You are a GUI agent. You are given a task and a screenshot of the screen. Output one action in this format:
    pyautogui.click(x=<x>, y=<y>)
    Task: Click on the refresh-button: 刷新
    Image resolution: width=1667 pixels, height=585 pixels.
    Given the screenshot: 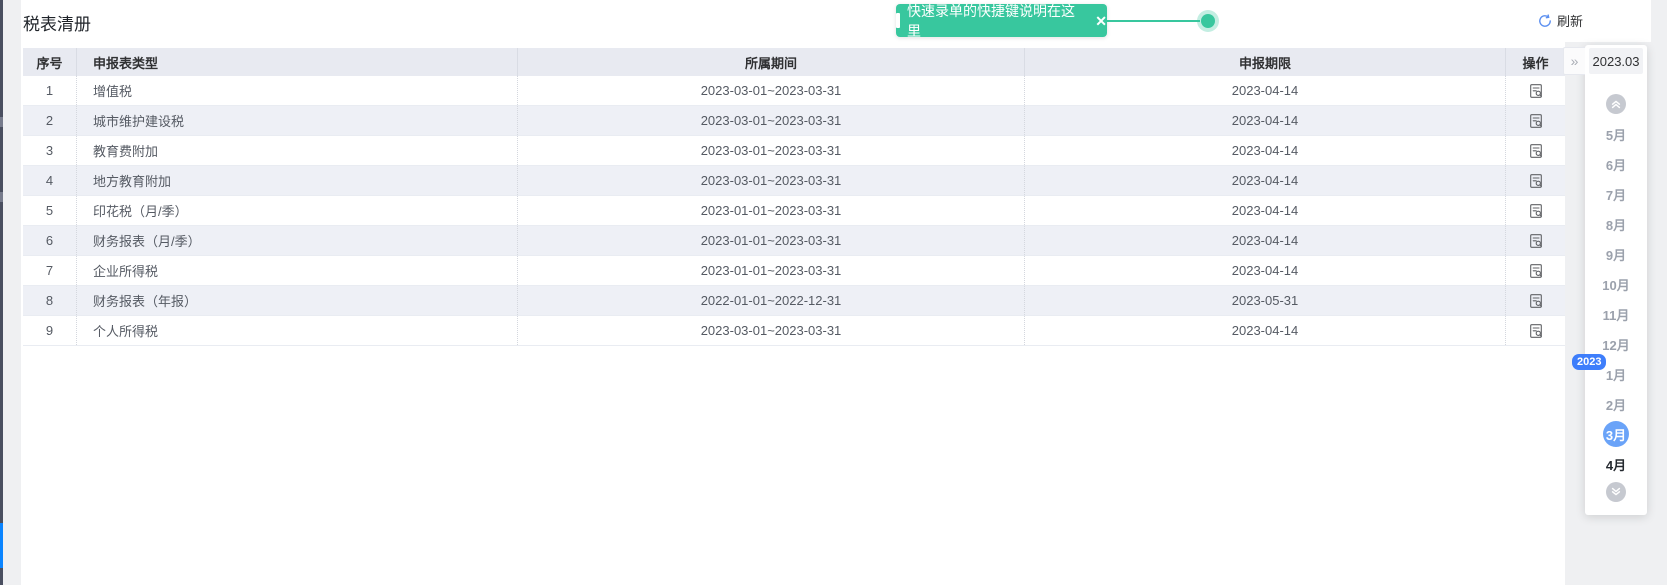 What is the action you would take?
    pyautogui.click(x=1560, y=20)
    